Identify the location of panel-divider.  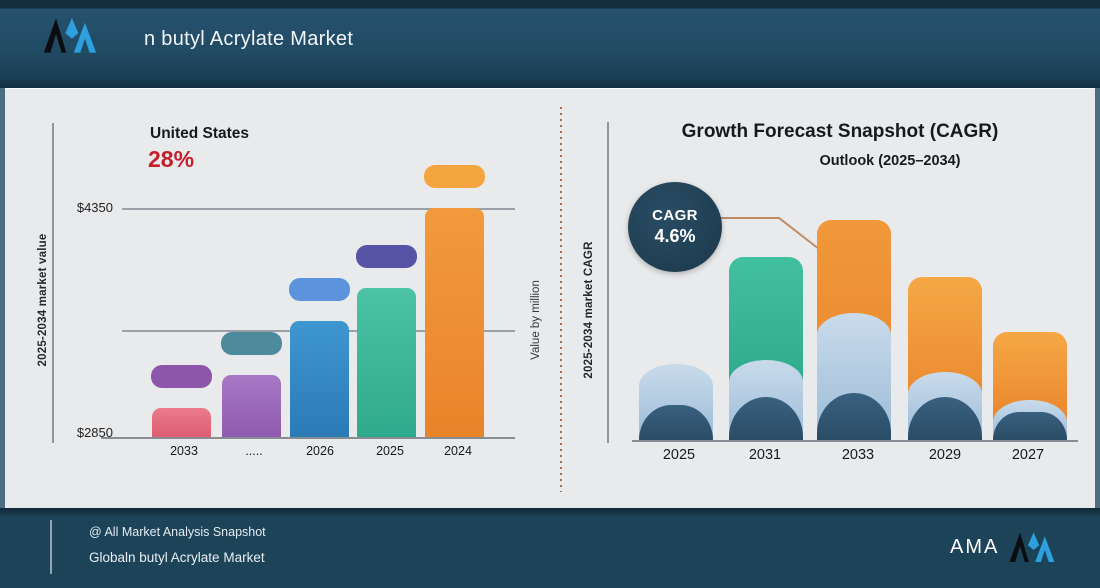
(561, 299).